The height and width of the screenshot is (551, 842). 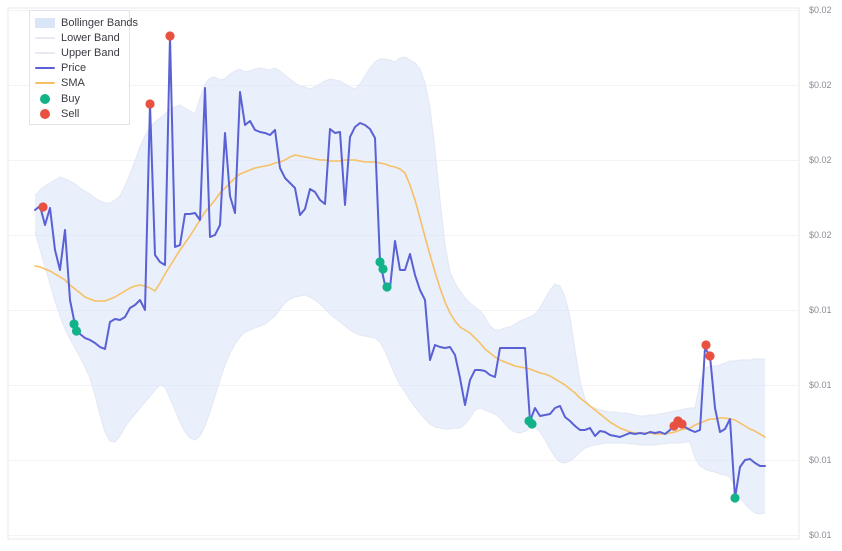 I want to click on legend-label: Buy, so click(x=70, y=98).